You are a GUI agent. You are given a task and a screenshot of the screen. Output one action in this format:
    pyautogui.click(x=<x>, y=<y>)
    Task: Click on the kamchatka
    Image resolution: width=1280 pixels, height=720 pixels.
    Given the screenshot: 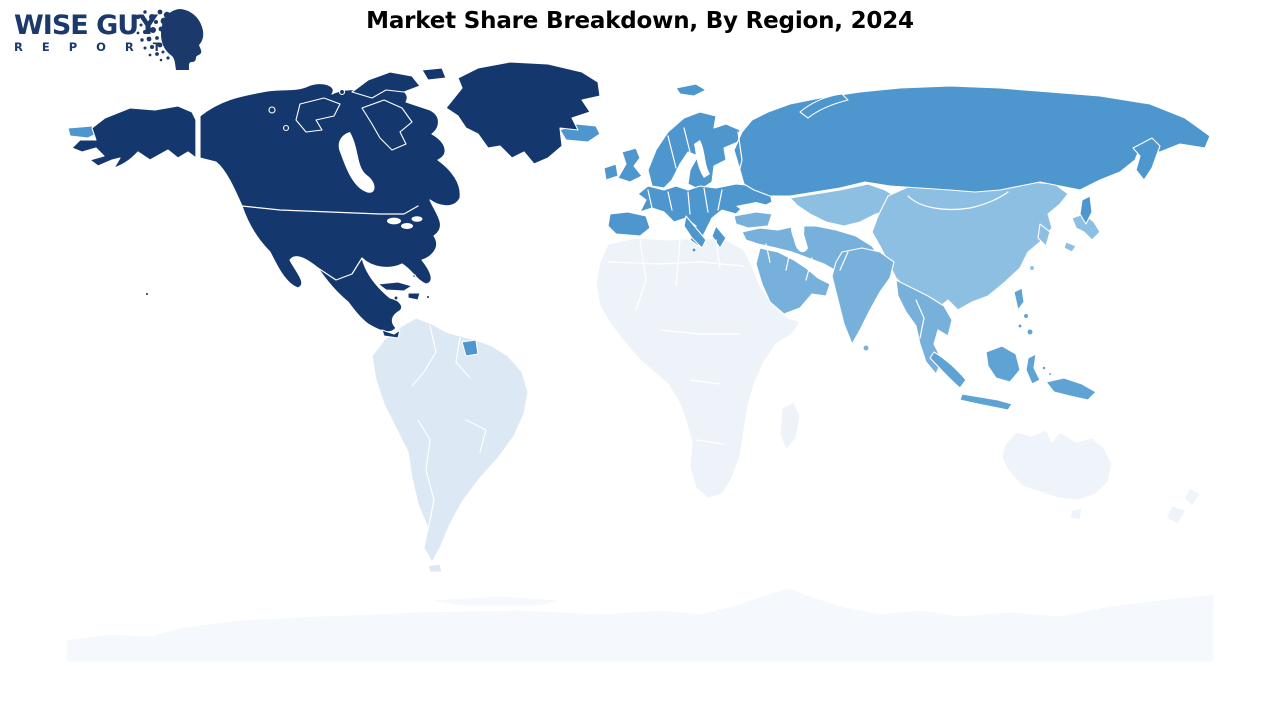 What is the action you would take?
    pyautogui.click(x=1146, y=159)
    